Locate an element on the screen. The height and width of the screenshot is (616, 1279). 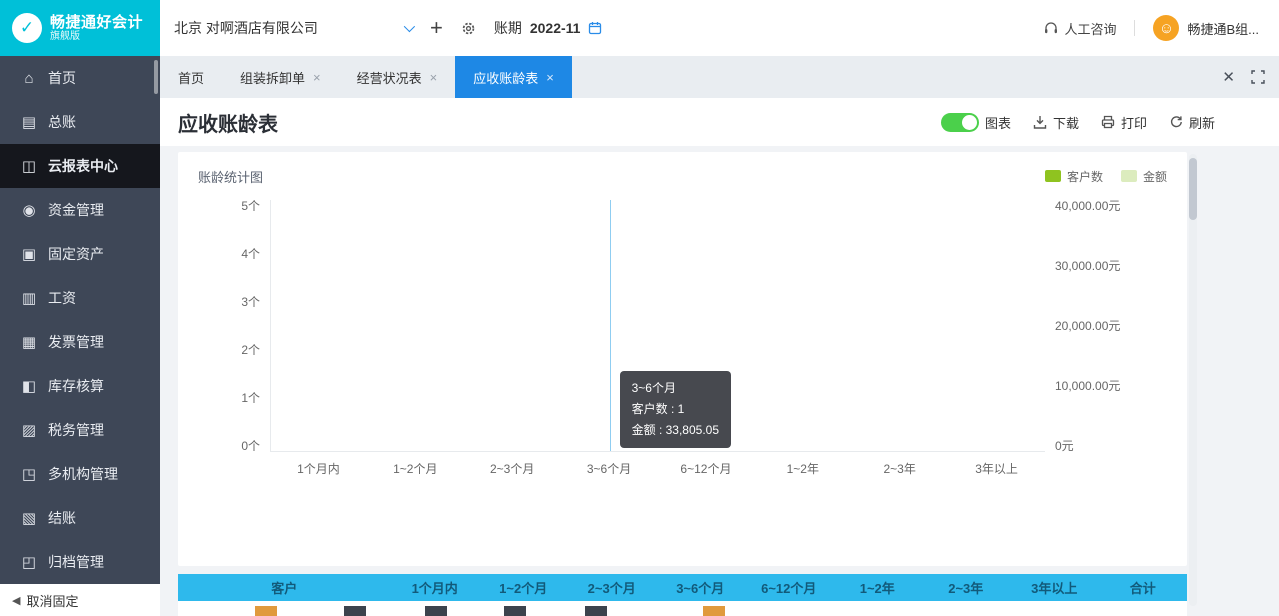
tooltip-title: 3~6个月 is located at coordinates (653, 387).